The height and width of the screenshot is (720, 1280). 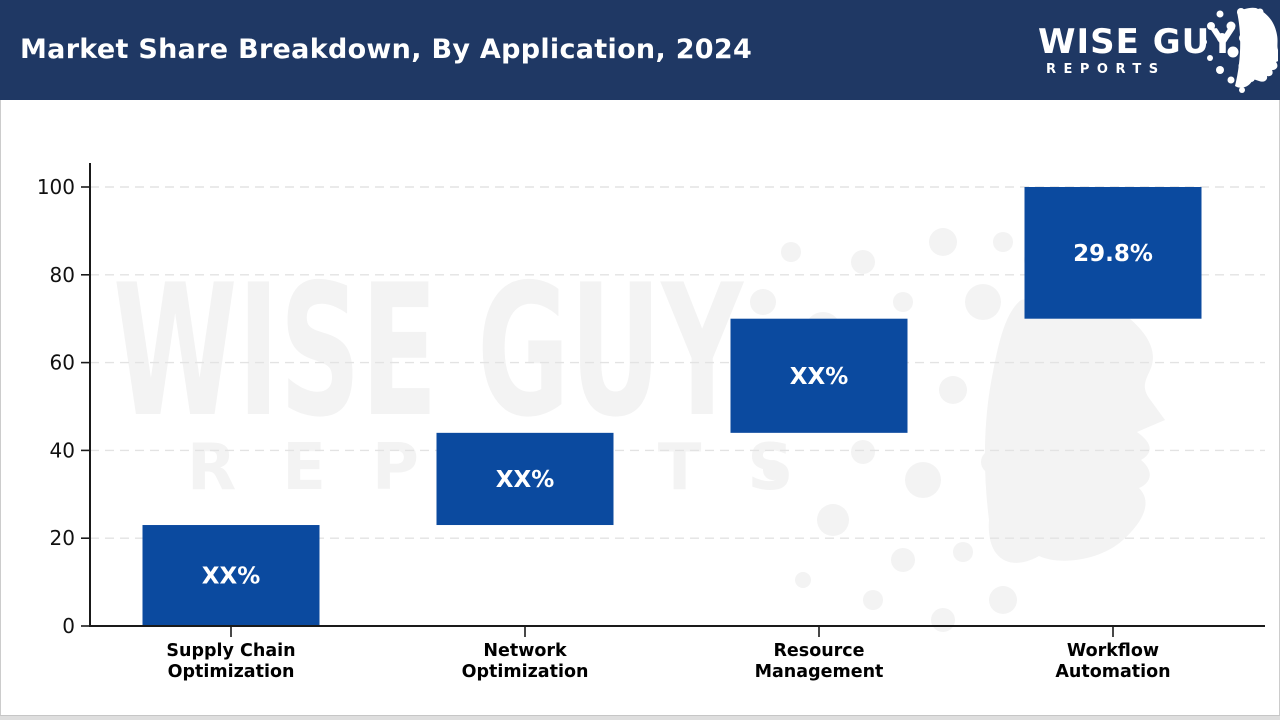 I want to click on bar-resource-management, so click(x=819, y=375).